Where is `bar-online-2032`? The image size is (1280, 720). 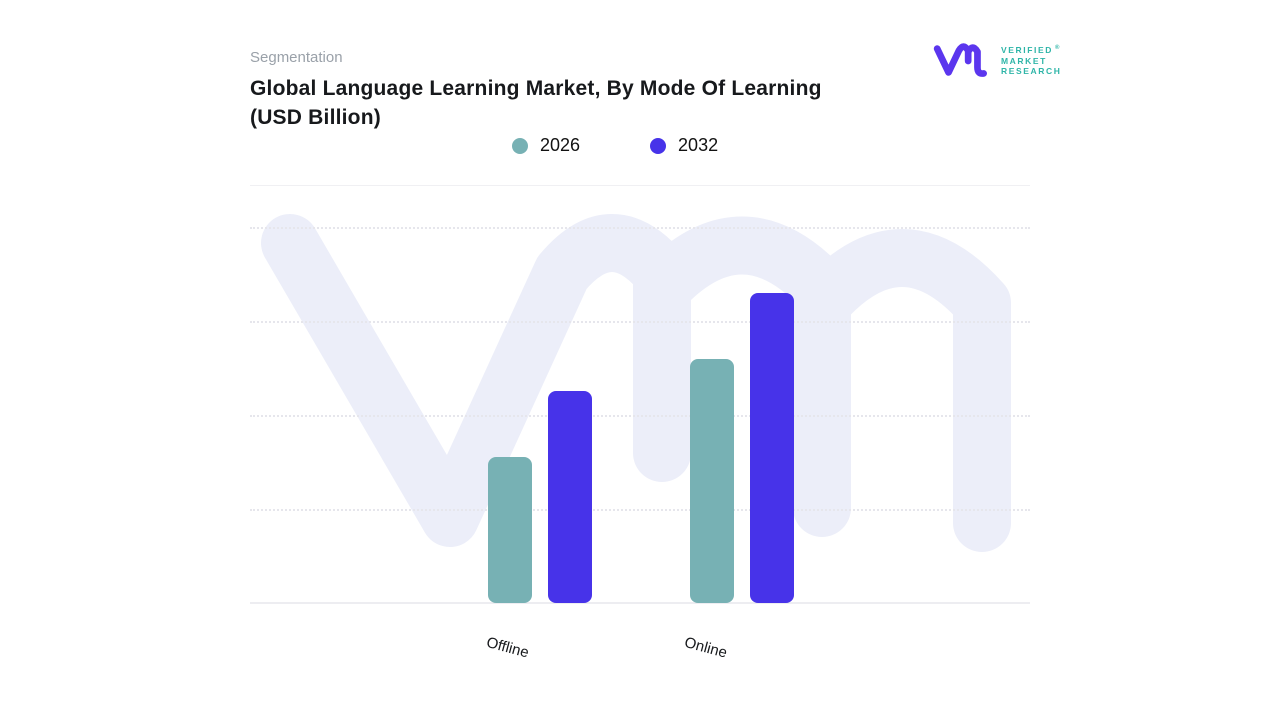
bar-online-2032 is located at coordinates (772, 448).